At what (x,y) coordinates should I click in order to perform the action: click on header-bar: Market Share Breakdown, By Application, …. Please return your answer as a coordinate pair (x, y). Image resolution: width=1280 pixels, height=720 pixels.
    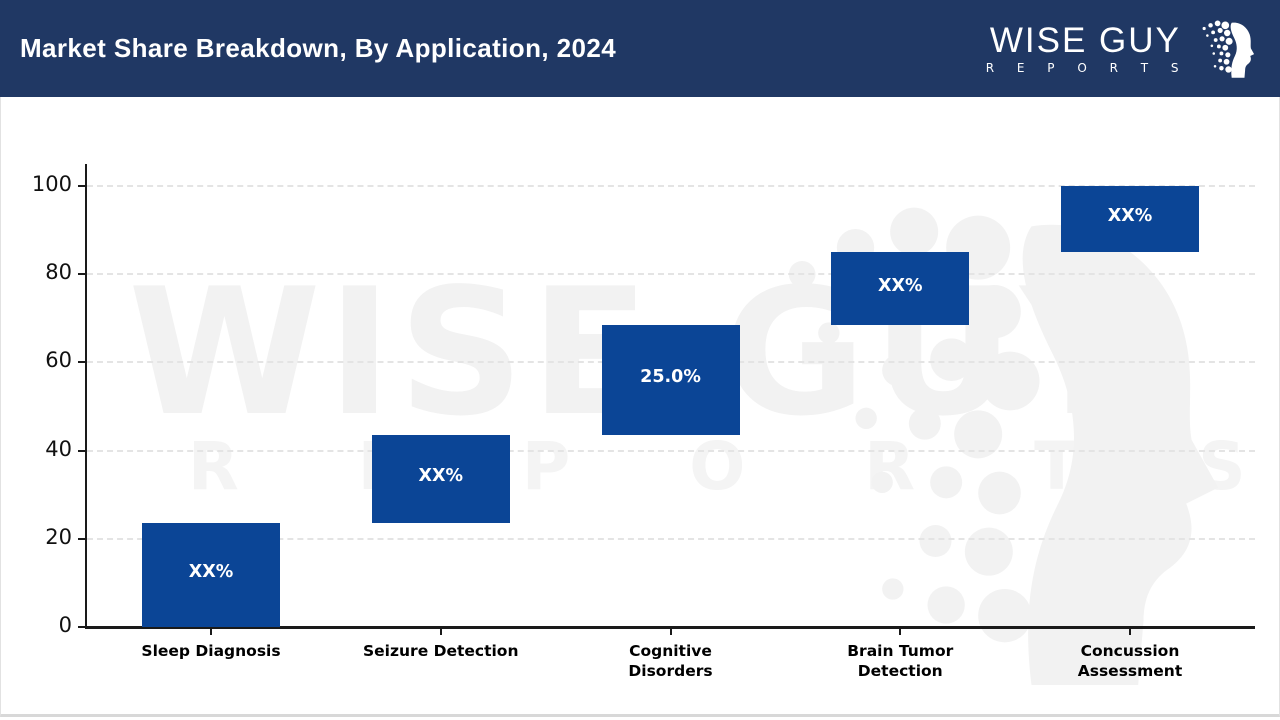
    Looking at the image, I should click on (640, 48).